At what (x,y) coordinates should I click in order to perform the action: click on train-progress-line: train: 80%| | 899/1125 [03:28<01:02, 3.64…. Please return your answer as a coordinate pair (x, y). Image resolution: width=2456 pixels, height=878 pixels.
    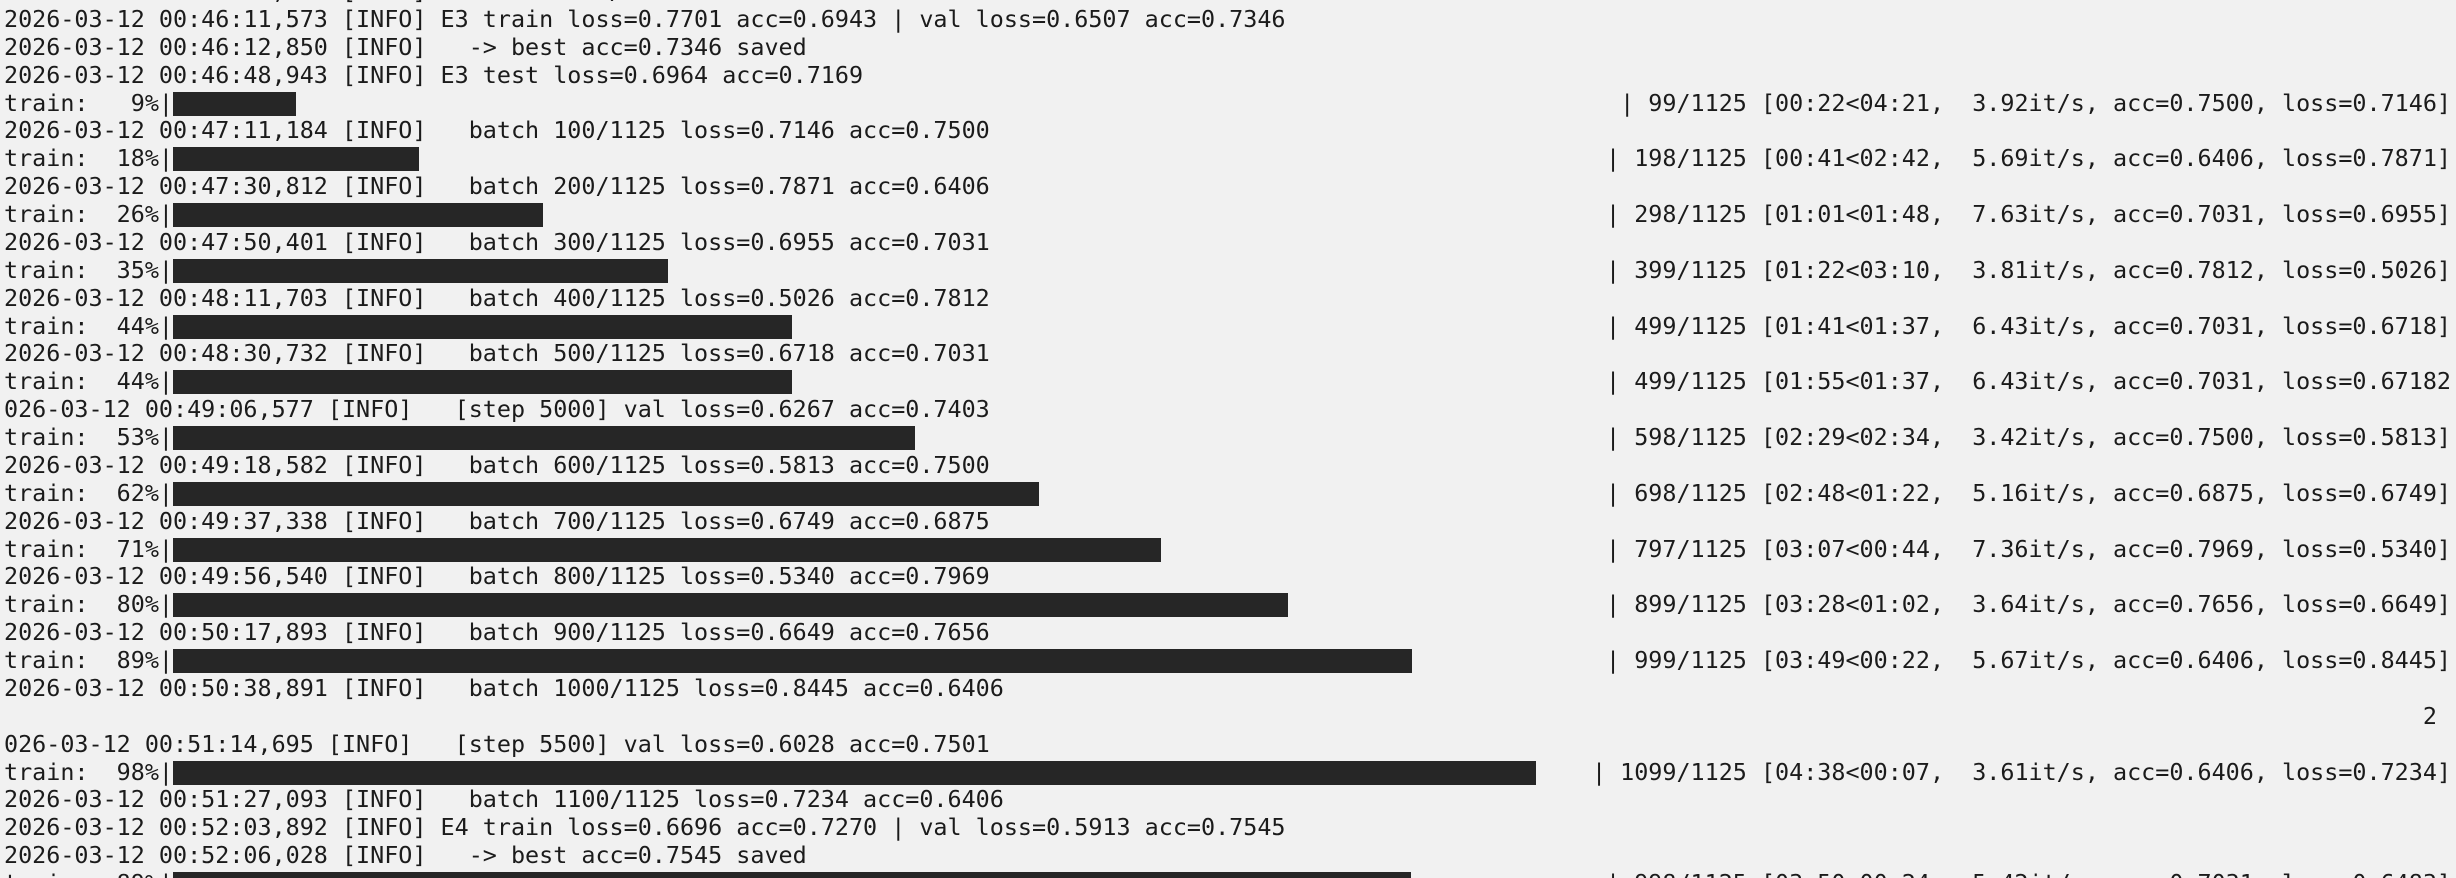
    Looking at the image, I should click on (1228, 604).